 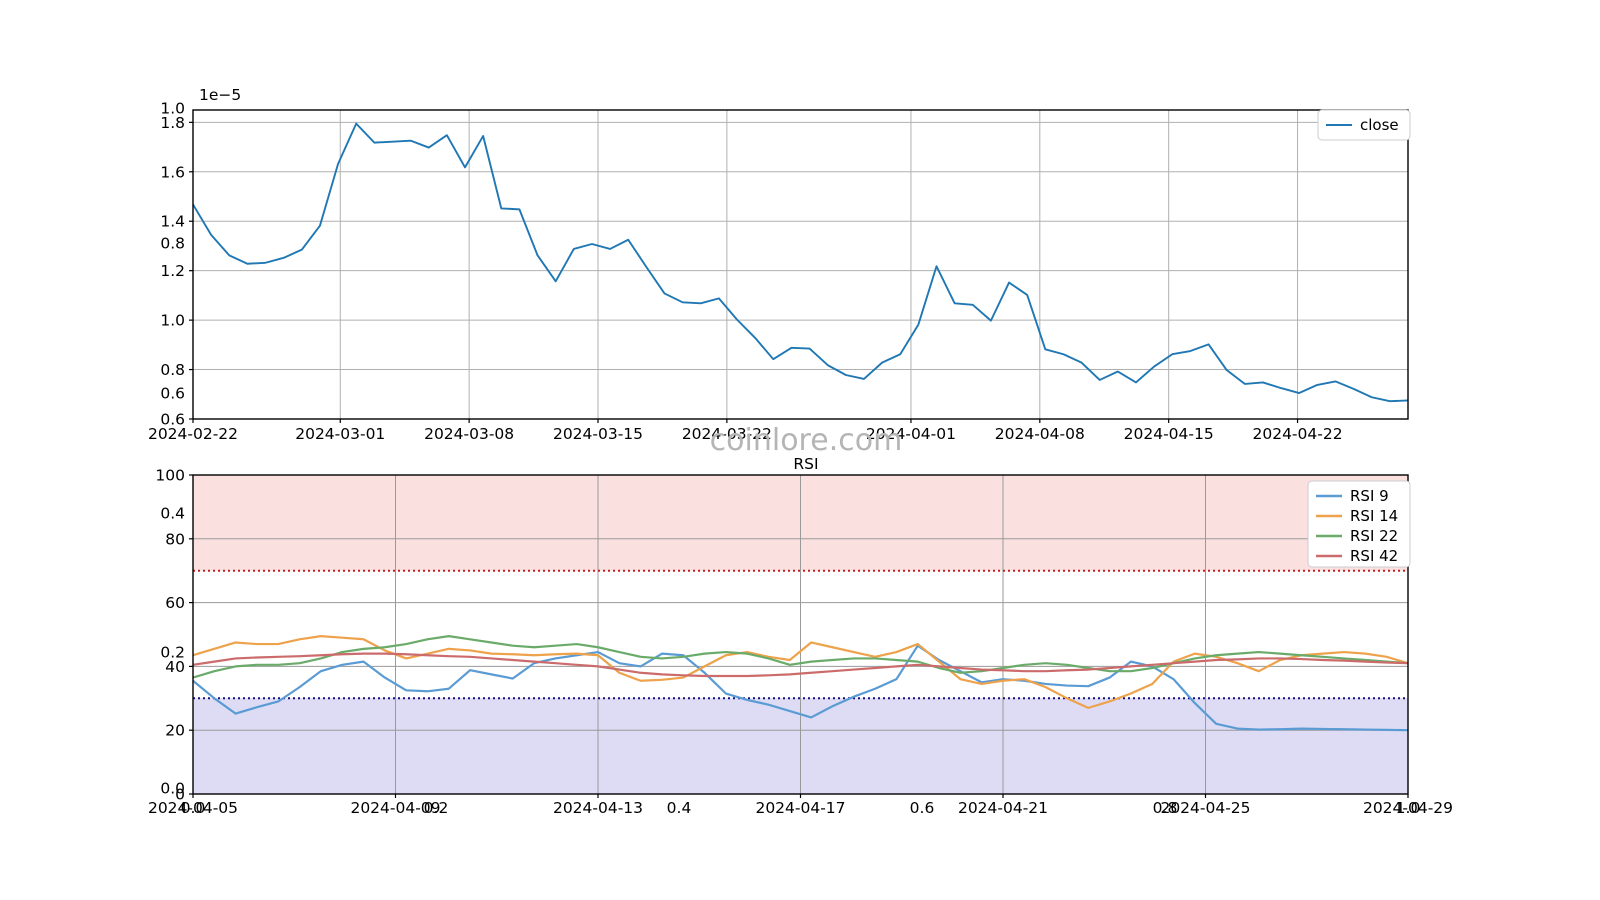 I want to click on price-xtick-label: 2024-04-15, so click(x=1169, y=434).